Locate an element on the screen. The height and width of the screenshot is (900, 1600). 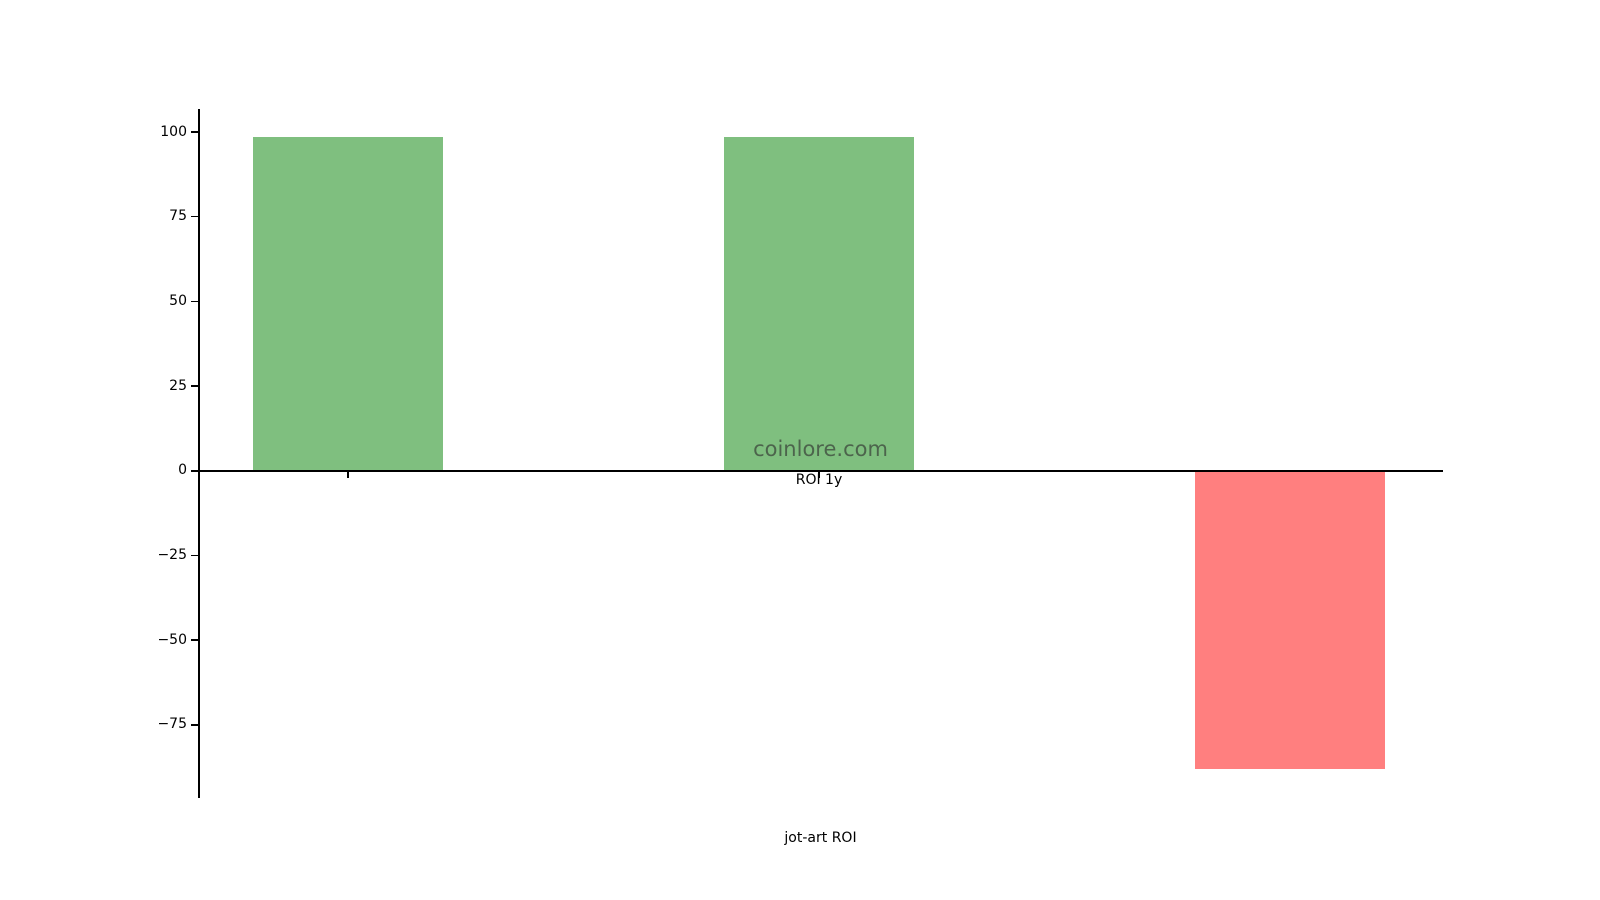
y-tick-label: 25 is located at coordinates (178, 385).